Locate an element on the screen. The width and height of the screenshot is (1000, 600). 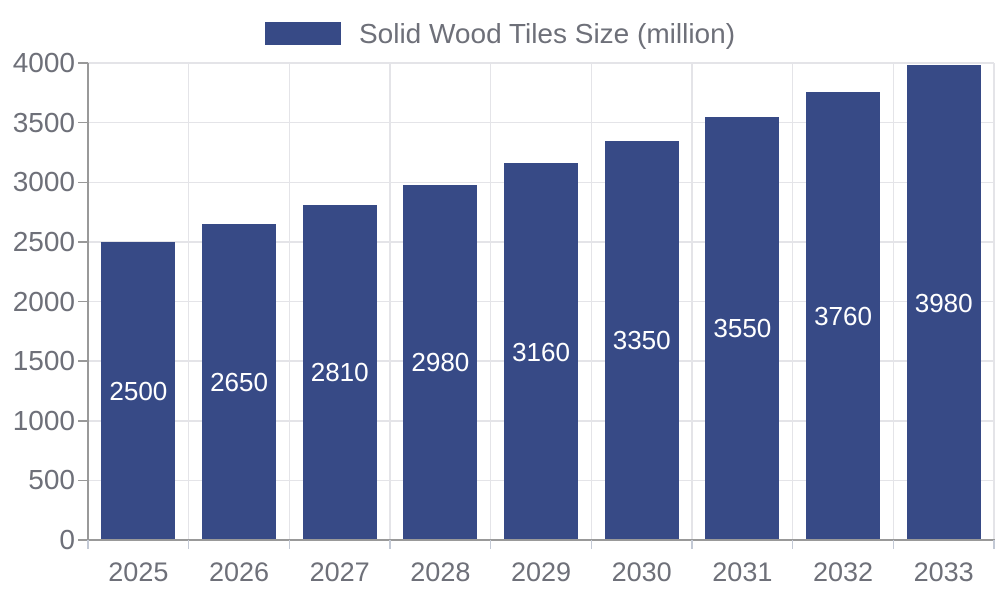
bar-value-label: 2650 is located at coordinates (239, 381).